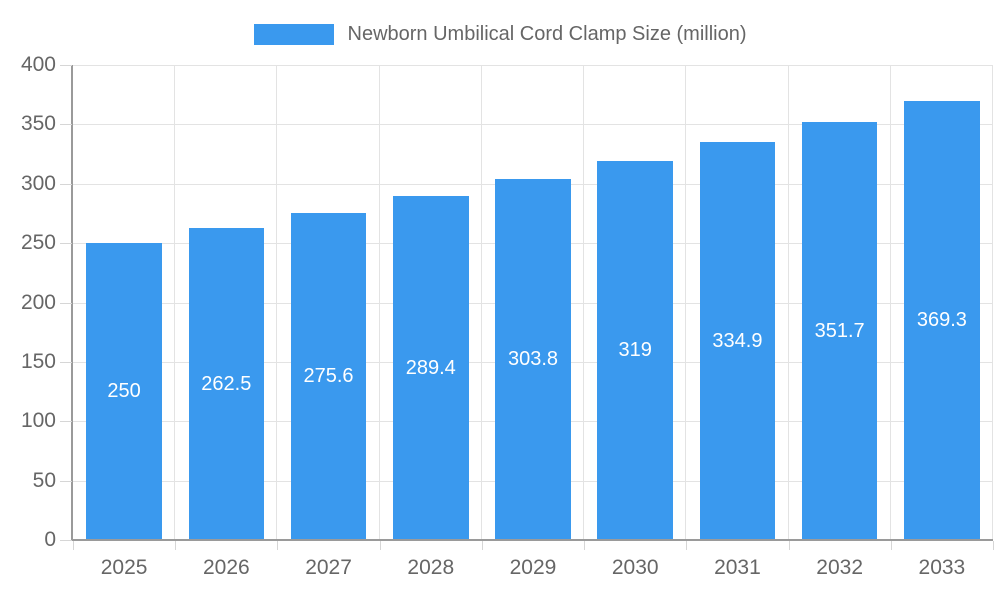 Image resolution: width=1000 pixels, height=600 pixels. I want to click on y-tick-label: 200, so click(38, 302).